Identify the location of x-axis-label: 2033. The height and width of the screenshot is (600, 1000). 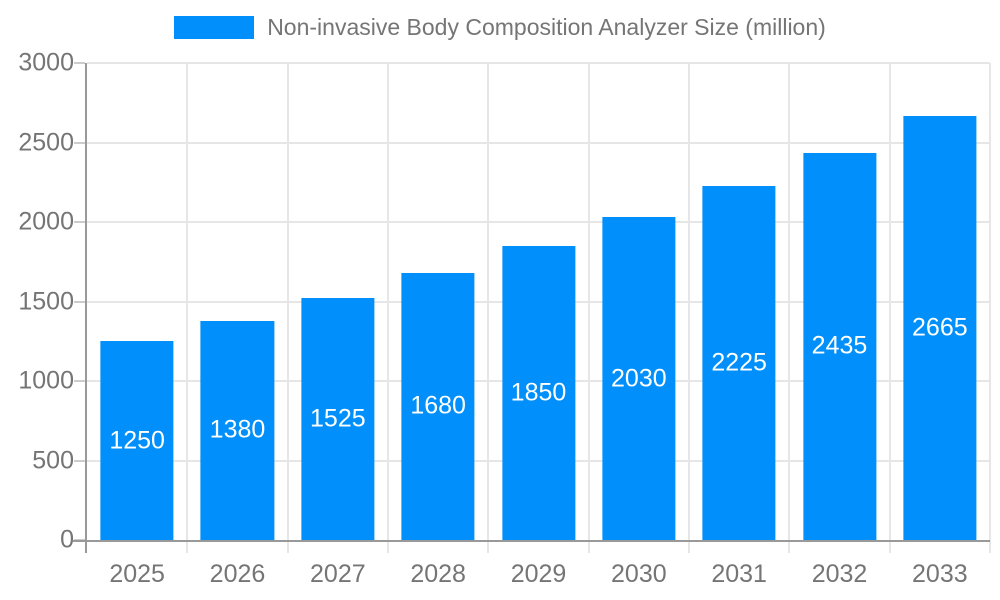
(940, 574).